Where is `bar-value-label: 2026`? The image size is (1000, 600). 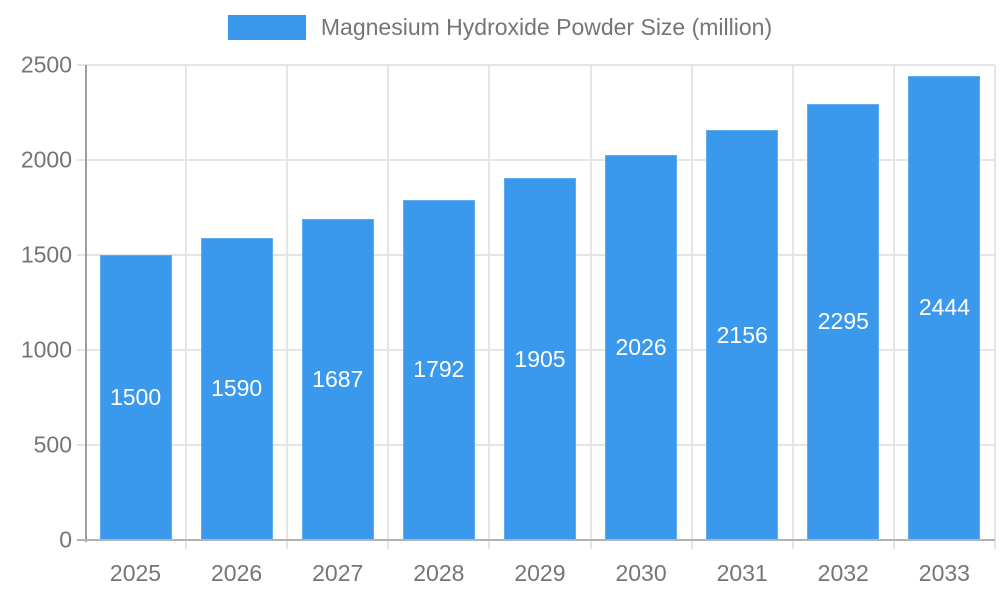
bar-value-label: 2026 is located at coordinates (641, 347).